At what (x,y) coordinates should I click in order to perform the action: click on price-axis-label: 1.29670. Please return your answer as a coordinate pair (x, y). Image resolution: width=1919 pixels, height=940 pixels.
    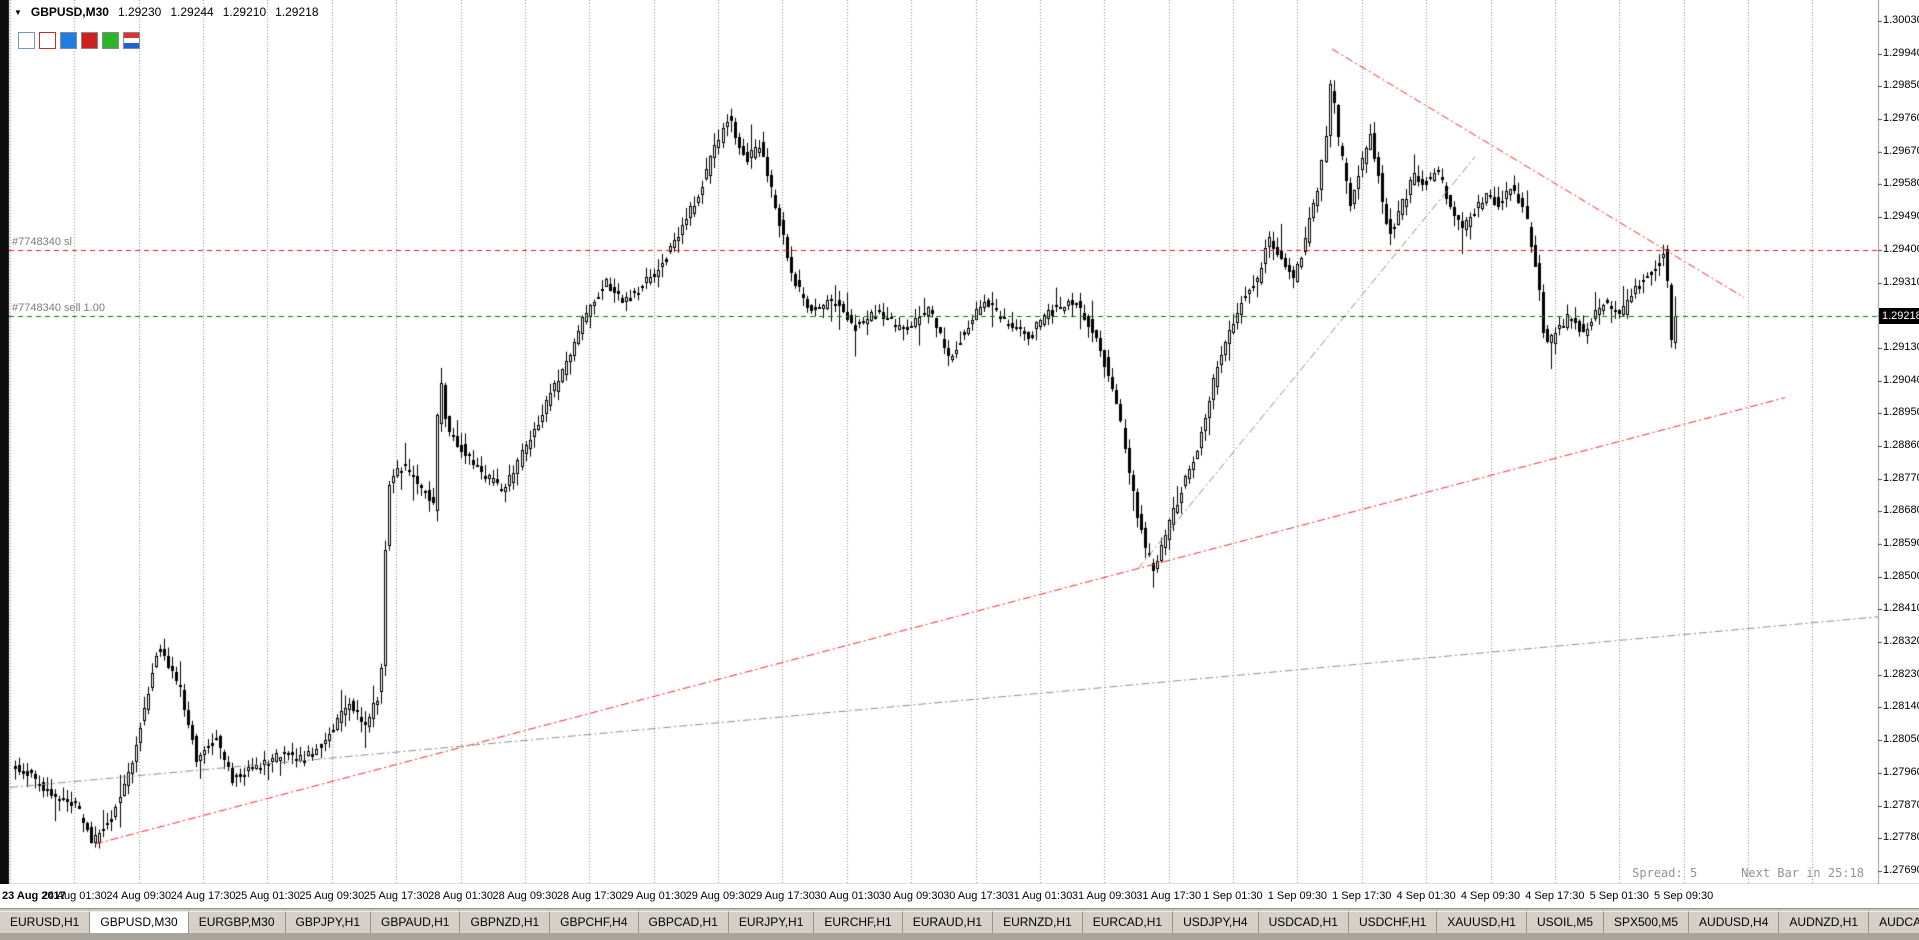
    Looking at the image, I should click on (1901, 150).